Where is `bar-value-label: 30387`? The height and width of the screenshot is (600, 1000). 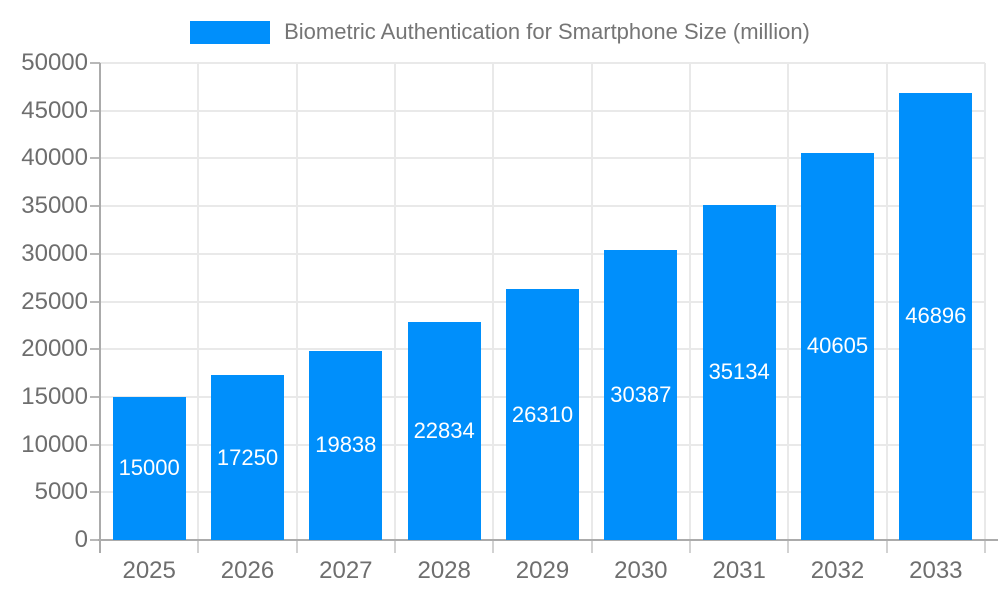 bar-value-label: 30387 is located at coordinates (641, 395).